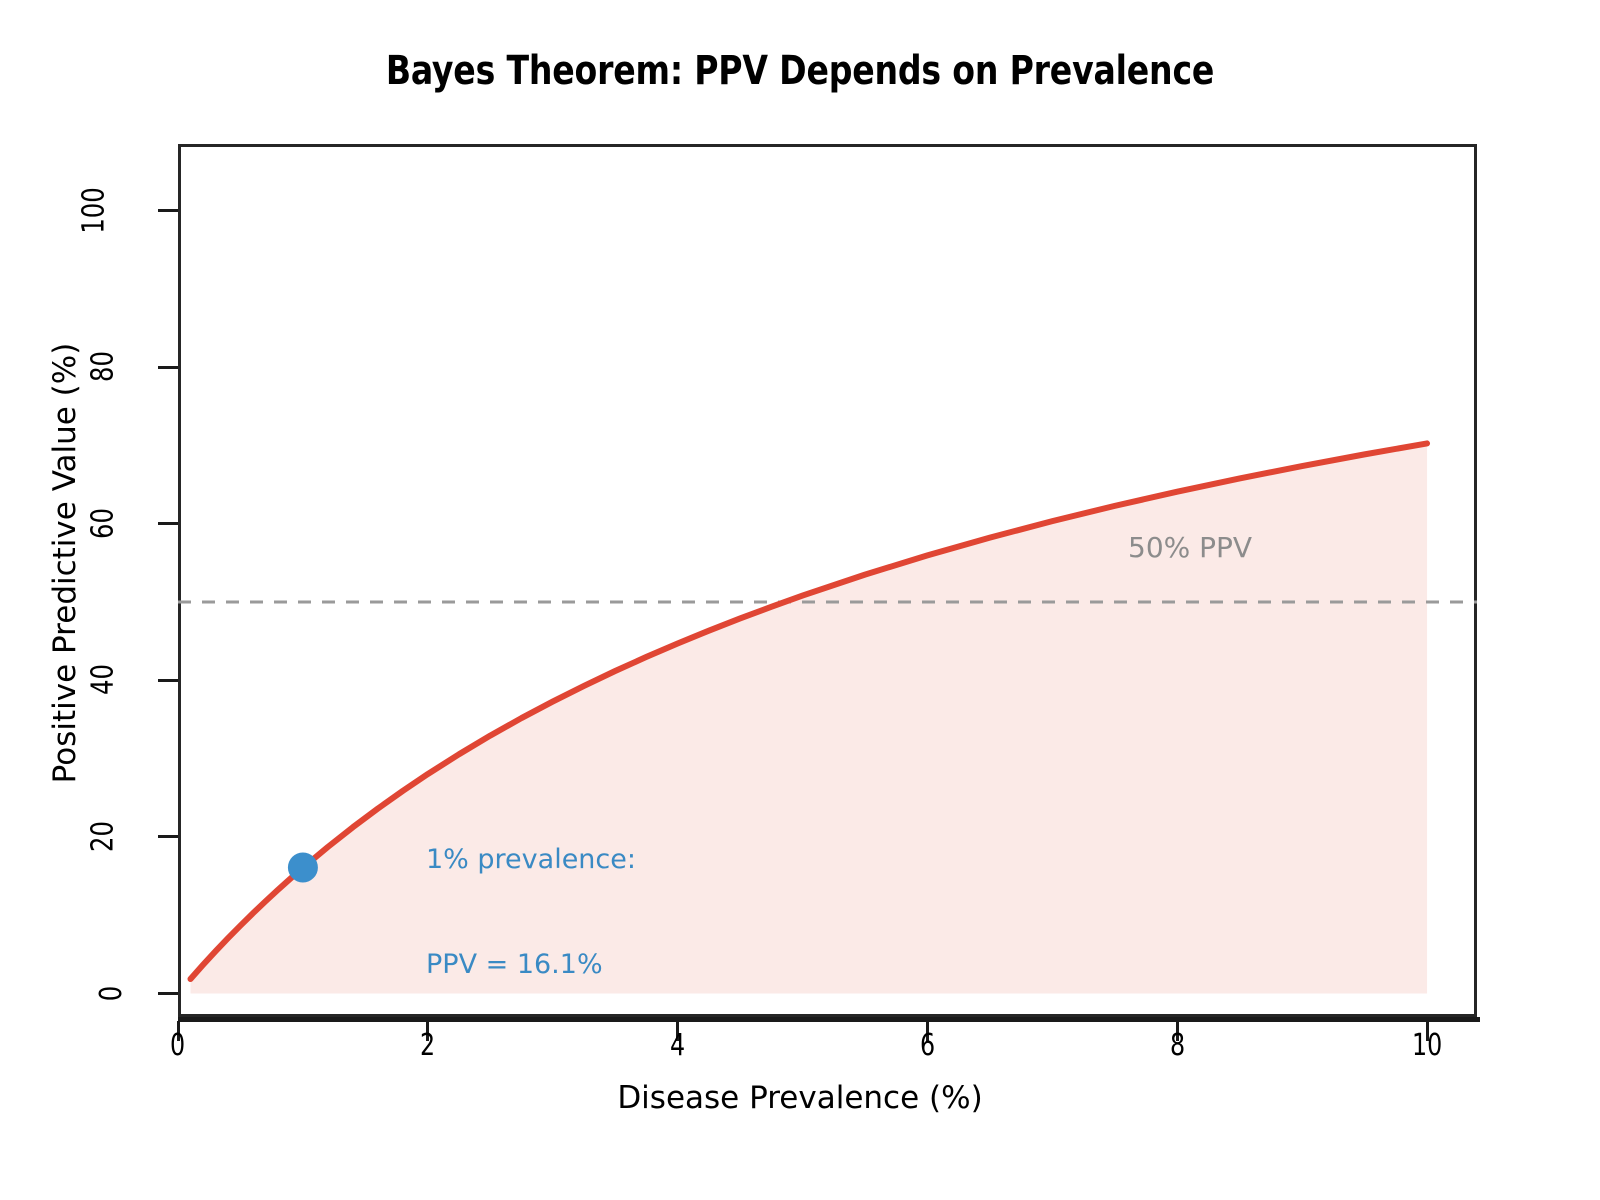 The image size is (1600, 1200). I want to click on x-tick-label: 2, so click(428, 1045).